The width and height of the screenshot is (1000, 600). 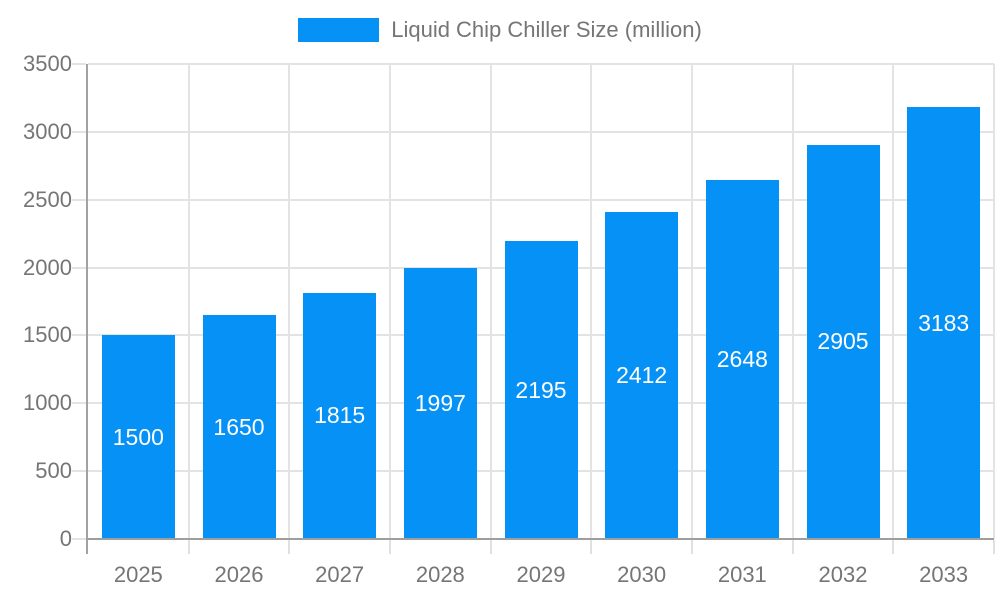 I want to click on y-axis-label: 3500, so click(x=47, y=63).